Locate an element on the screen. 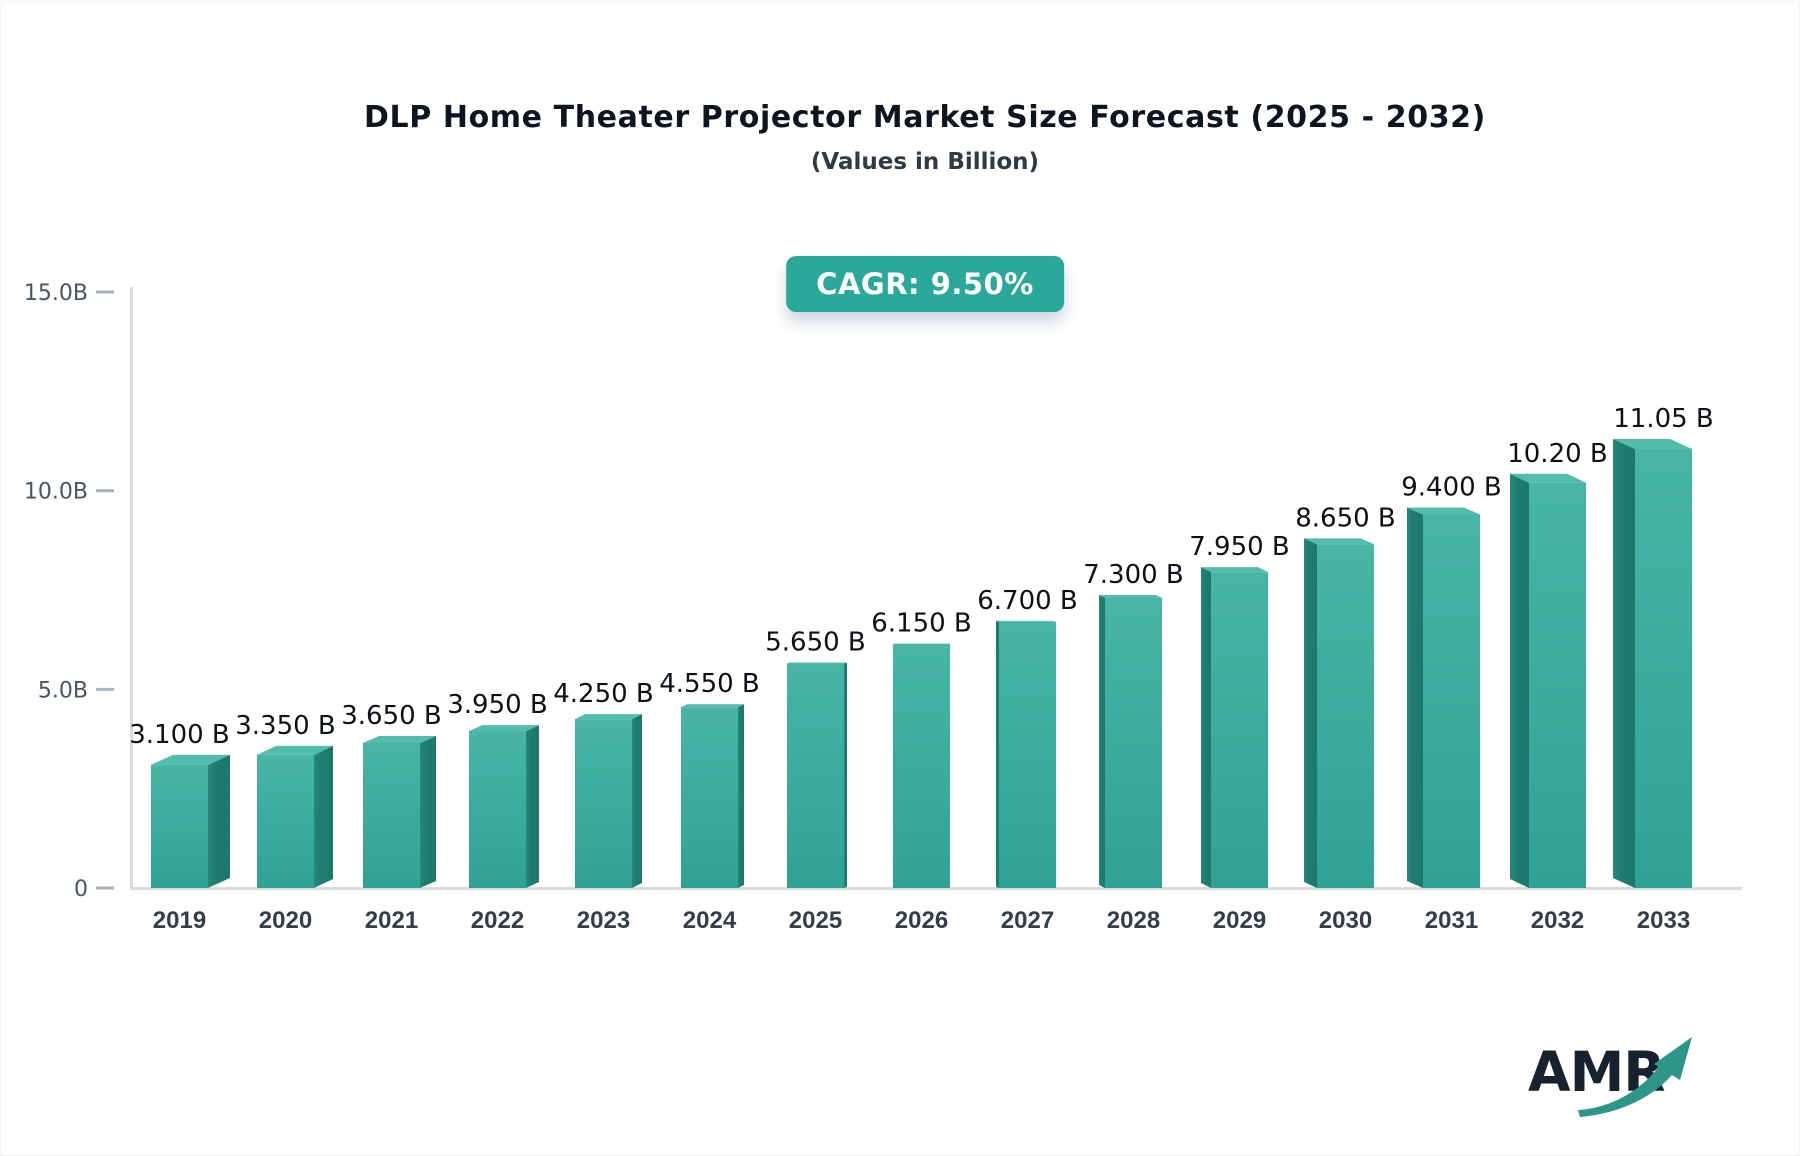 This screenshot has width=1800, height=1156. bar-value-label: 4.550 B is located at coordinates (709, 684).